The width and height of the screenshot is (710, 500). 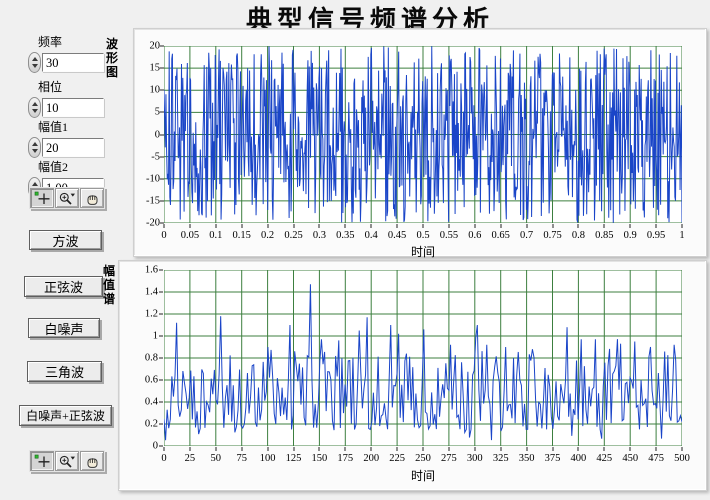 I want to click on square-wave-button: 方波, so click(x=65, y=240).